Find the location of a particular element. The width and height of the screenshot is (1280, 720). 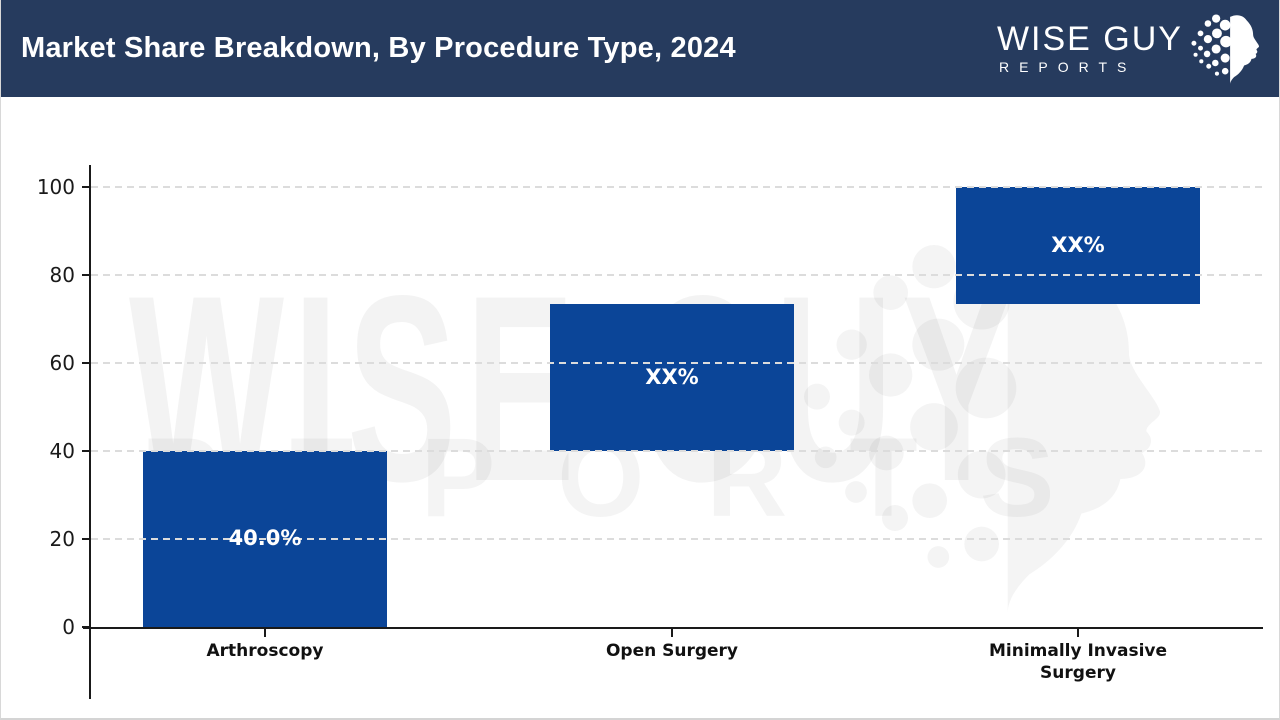

logo-text: WISE GUY REPORTS is located at coordinates (1090, 48).